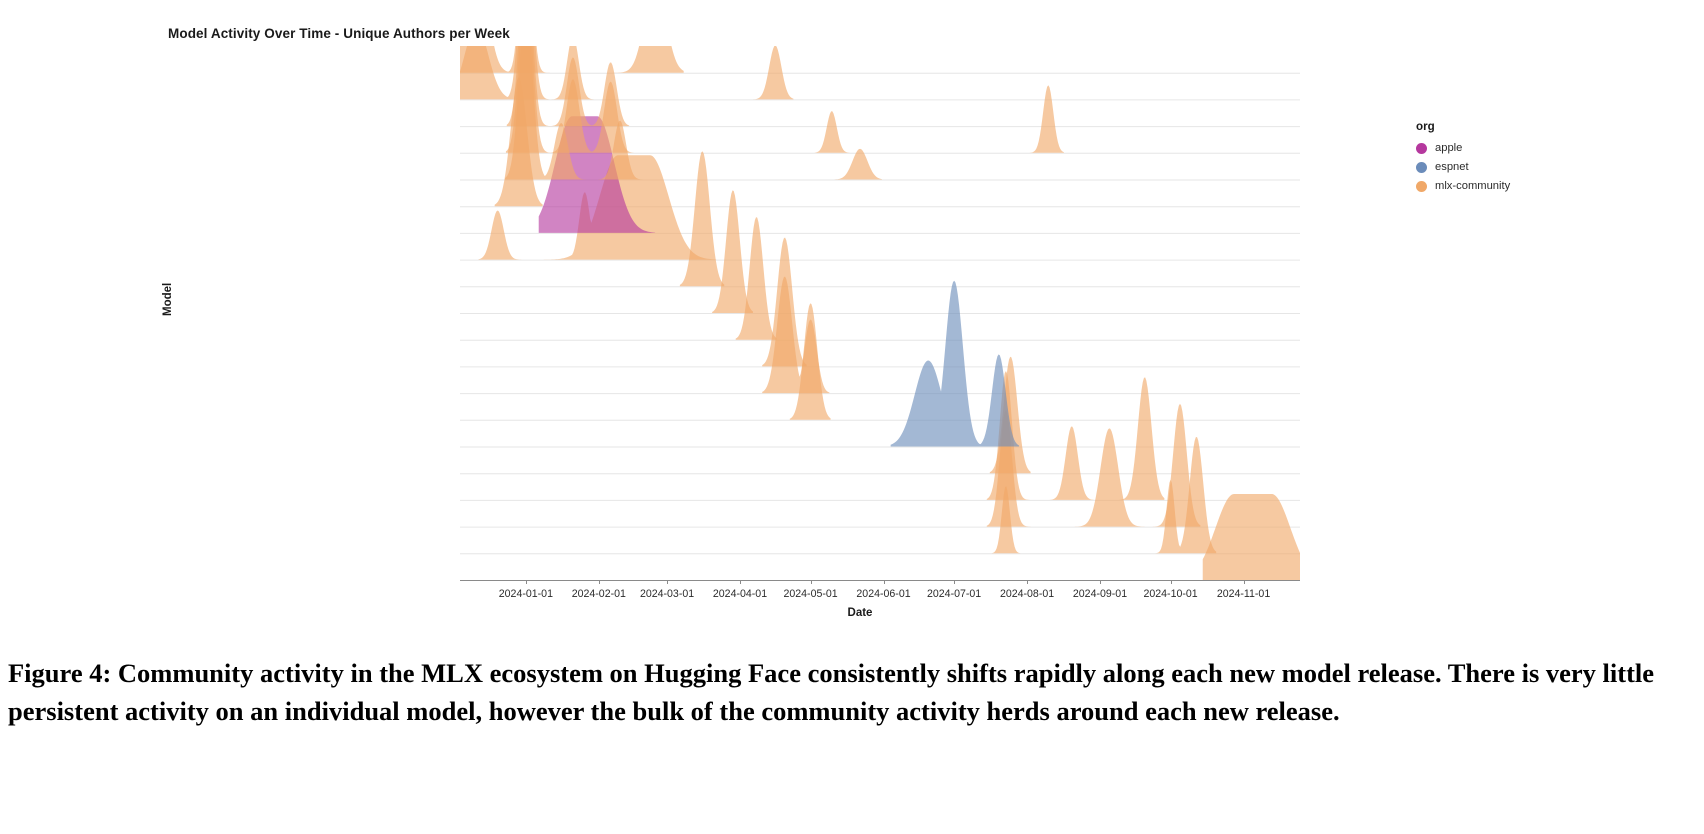  I want to click on x-tick-label: 2024-07-01, so click(954, 594).